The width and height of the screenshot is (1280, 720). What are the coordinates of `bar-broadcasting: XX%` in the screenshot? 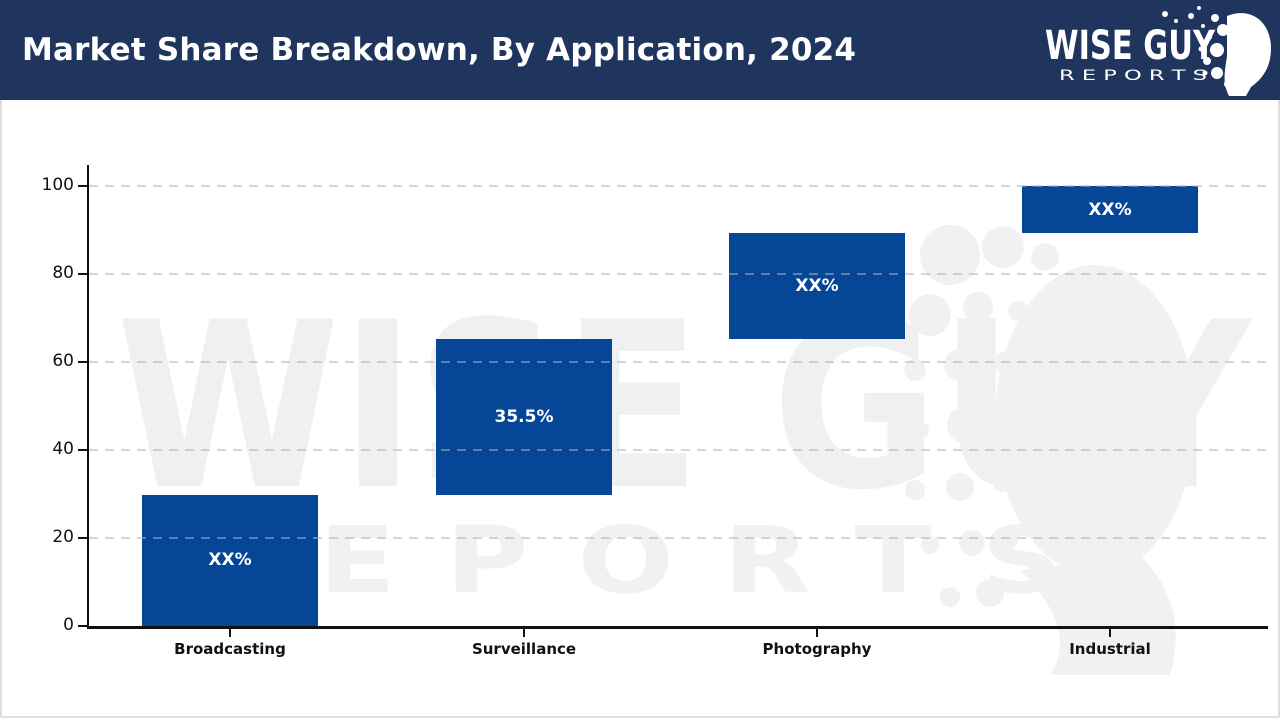 It's located at (230, 560).